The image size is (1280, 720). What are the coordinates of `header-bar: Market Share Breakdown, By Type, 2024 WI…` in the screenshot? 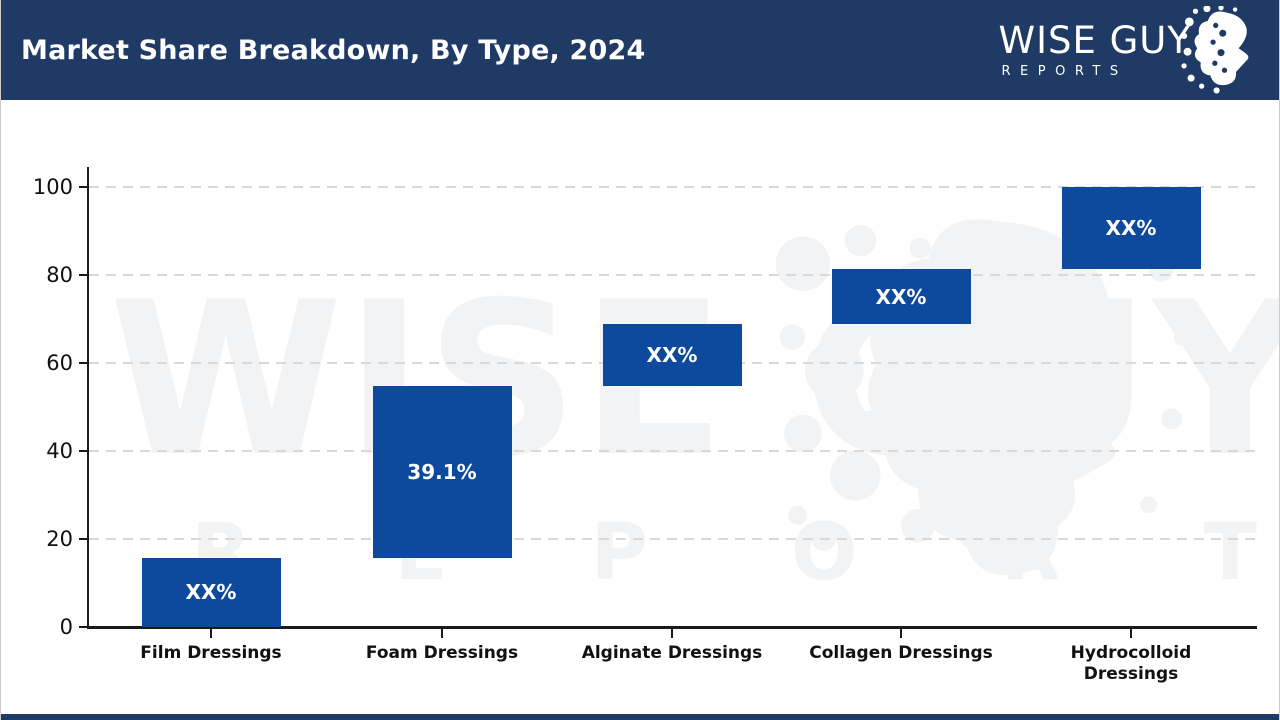 It's located at (640, 50).